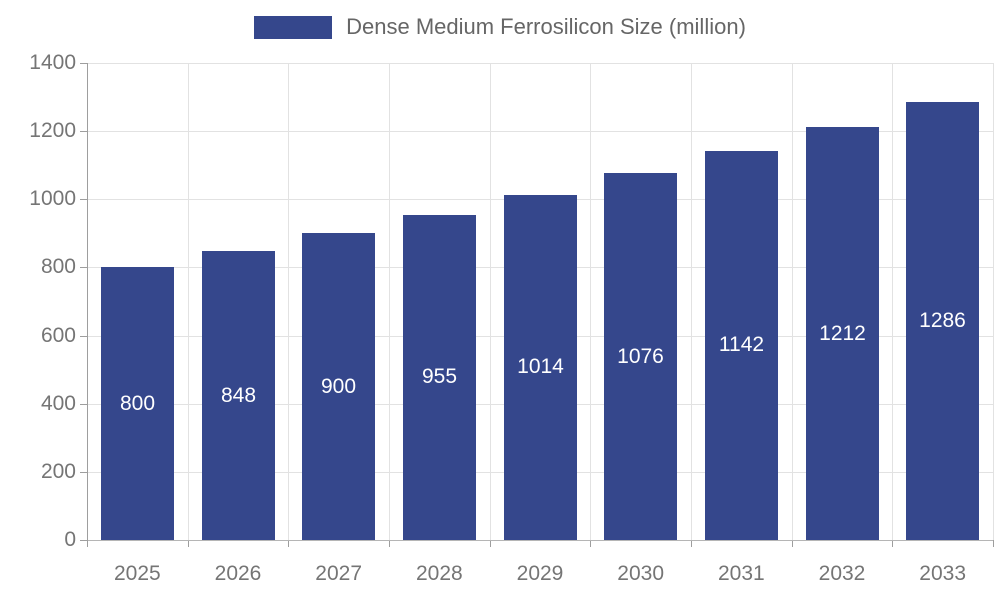 This screenshot has height=600, width=1000. I want to click on y-tick-label: 1400, so click(52, 62).